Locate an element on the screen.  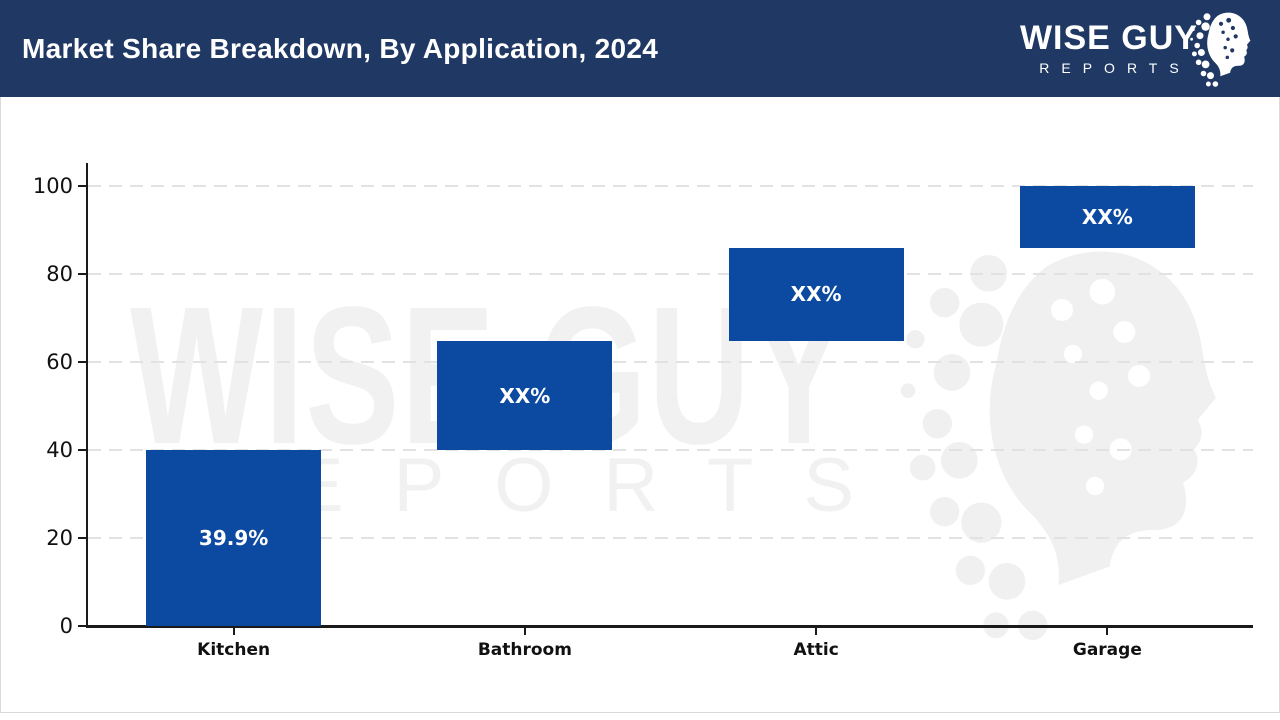
wiseguy-head-icon is located at coordinates (1220, 49).